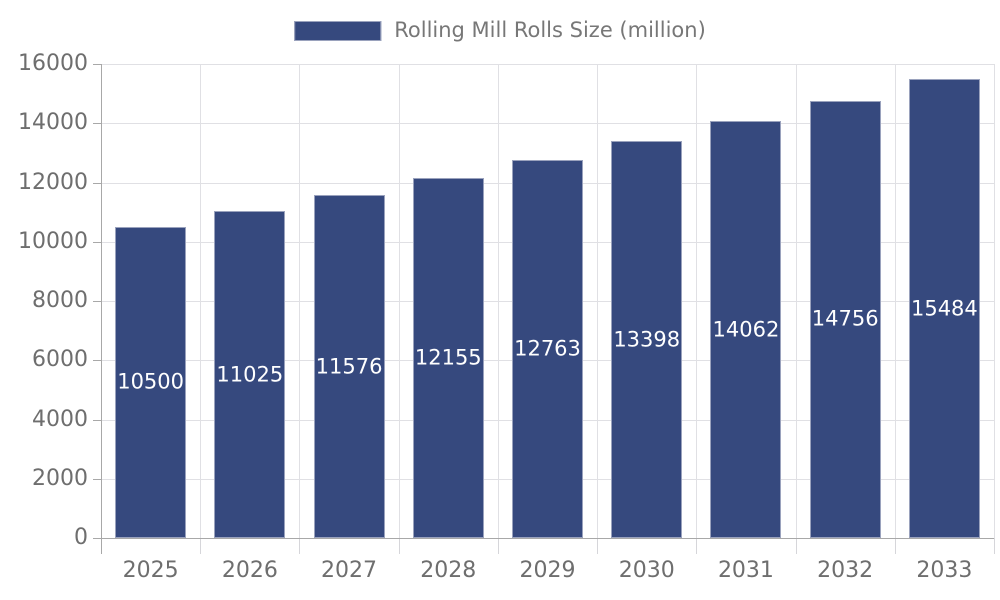 This screenshot has width=1000, height=600. I want to click on bar-value-label: 14062, so click(746, 329).